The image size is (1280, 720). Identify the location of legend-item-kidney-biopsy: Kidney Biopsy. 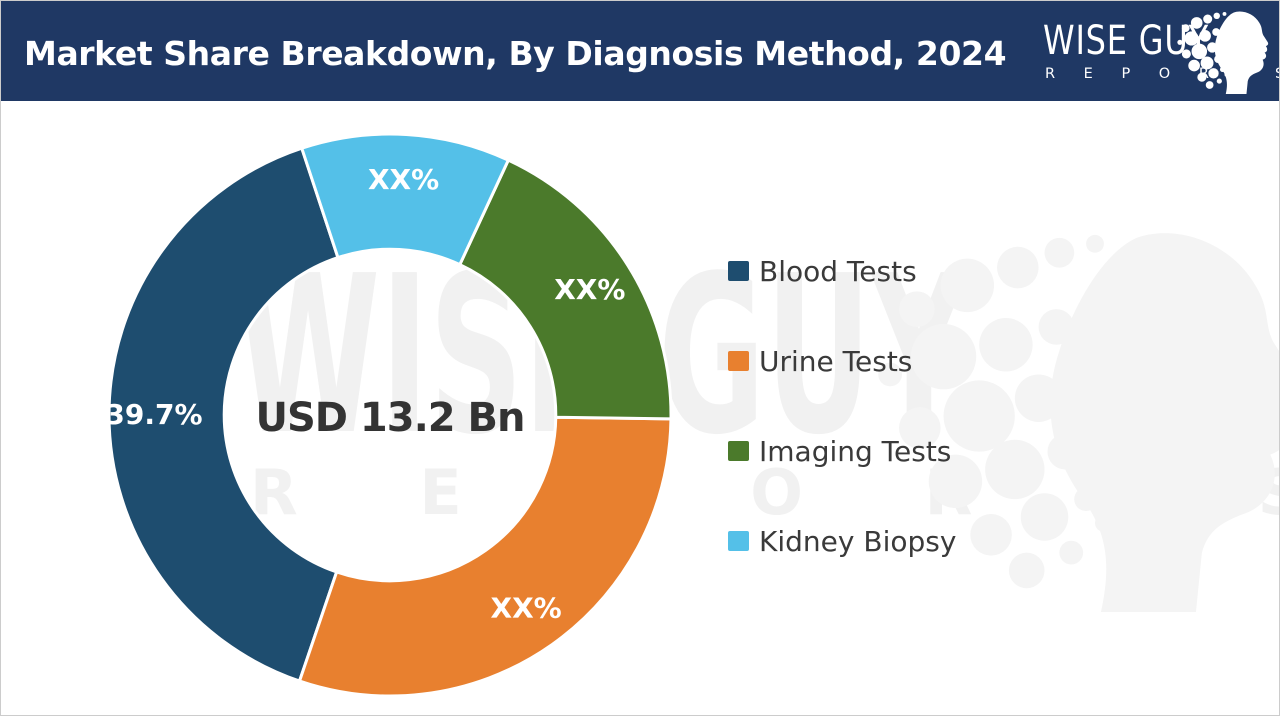
(842, 541).